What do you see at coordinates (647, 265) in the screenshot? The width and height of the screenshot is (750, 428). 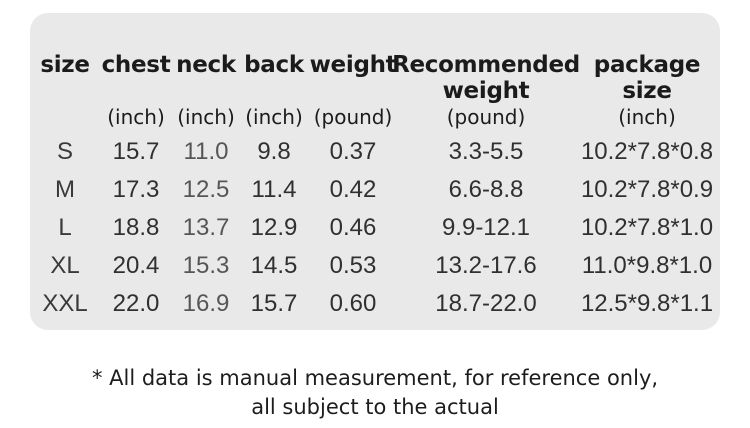 I see `cell-package-size: 11.0*9.8*1.0` at bounding box center [647, 265].